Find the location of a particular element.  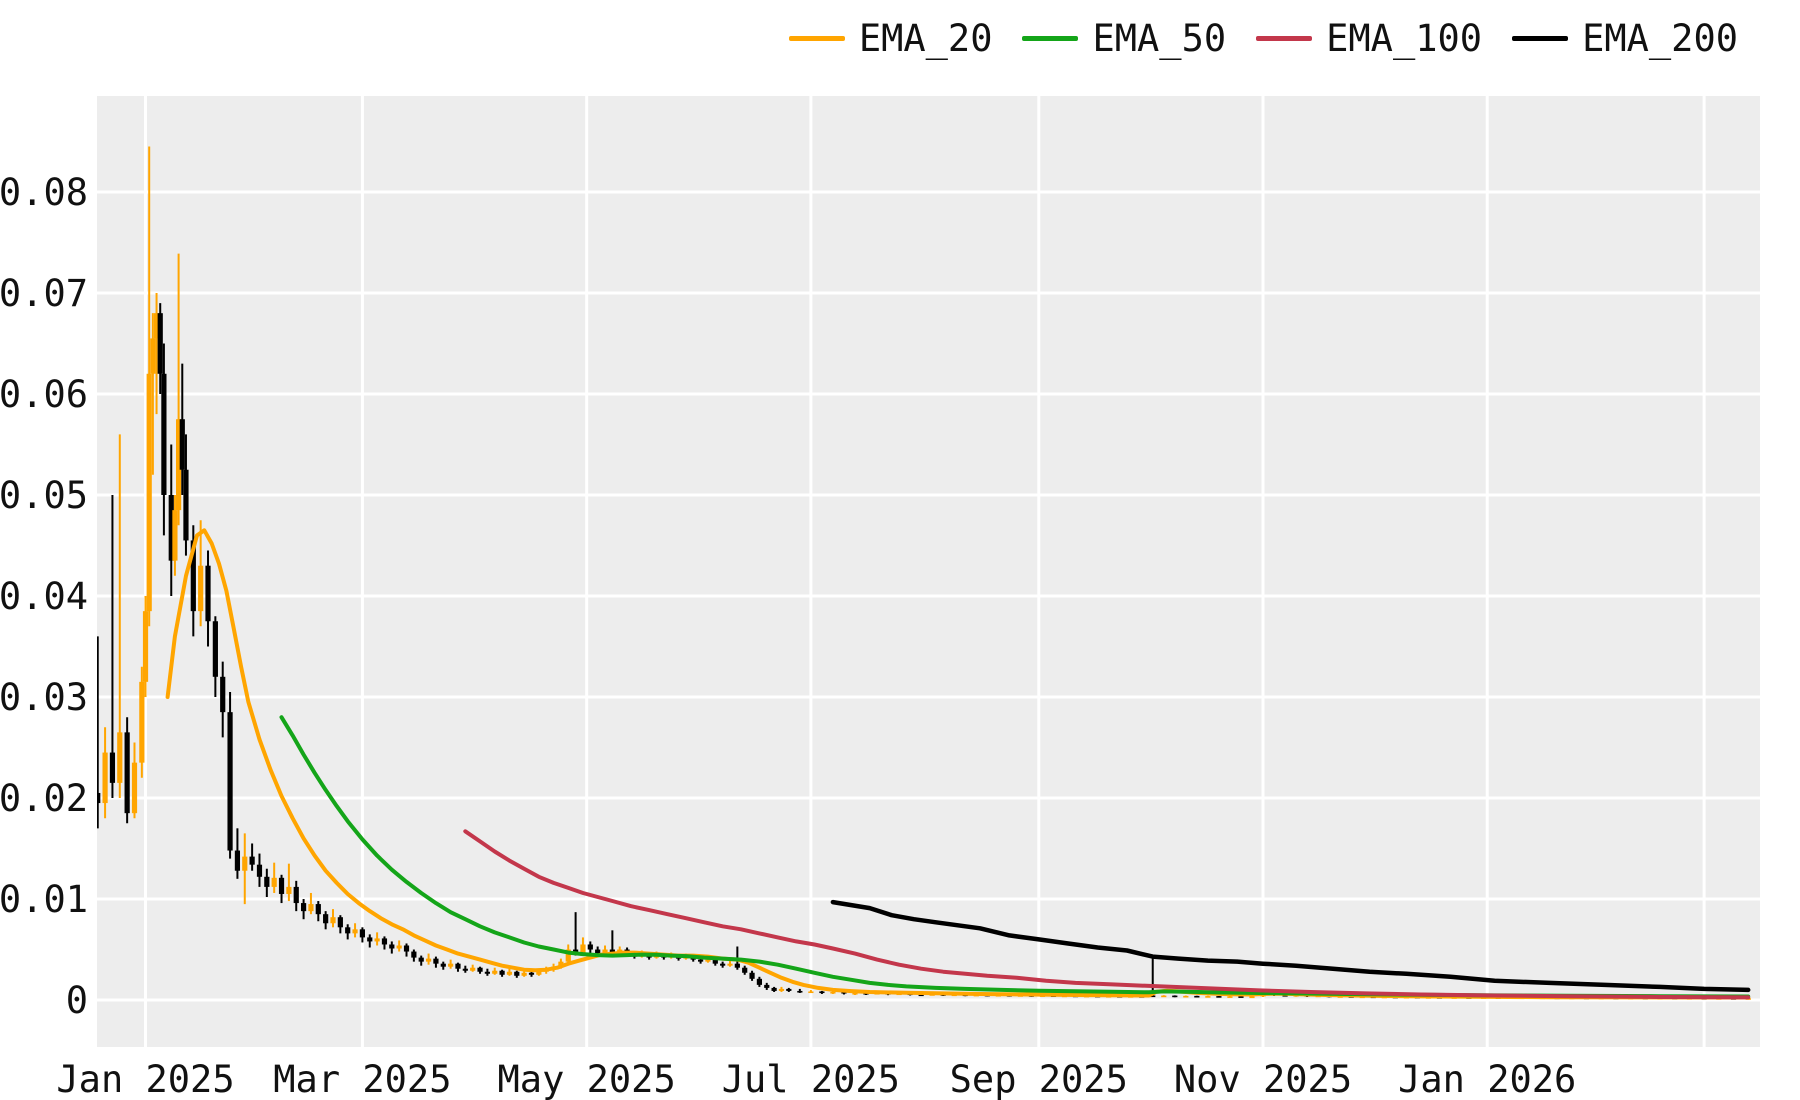

legend-item-ema100: EMA_100 is located at coordinates (1369, 38).